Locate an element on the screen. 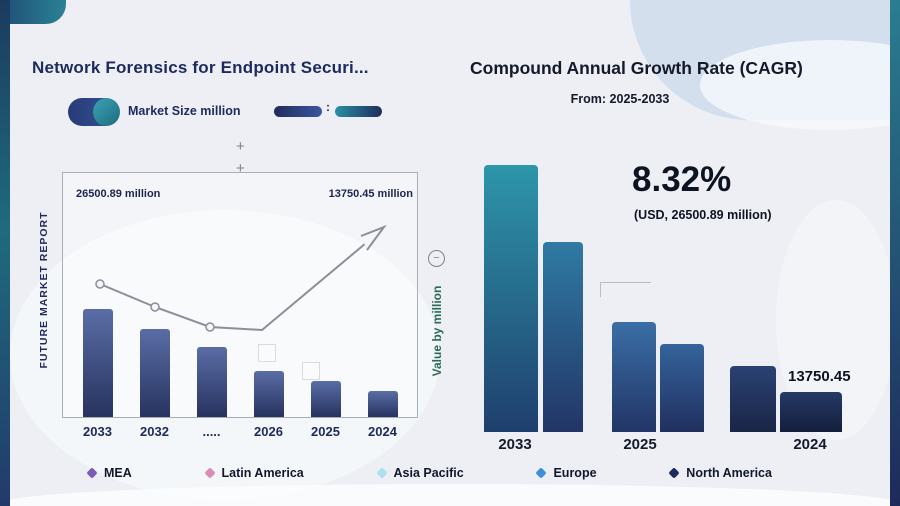 The height and width of the screenshot is (506, 900). cagr-subtitle: From: 2025-2033 is located at coordinates (620, 99).